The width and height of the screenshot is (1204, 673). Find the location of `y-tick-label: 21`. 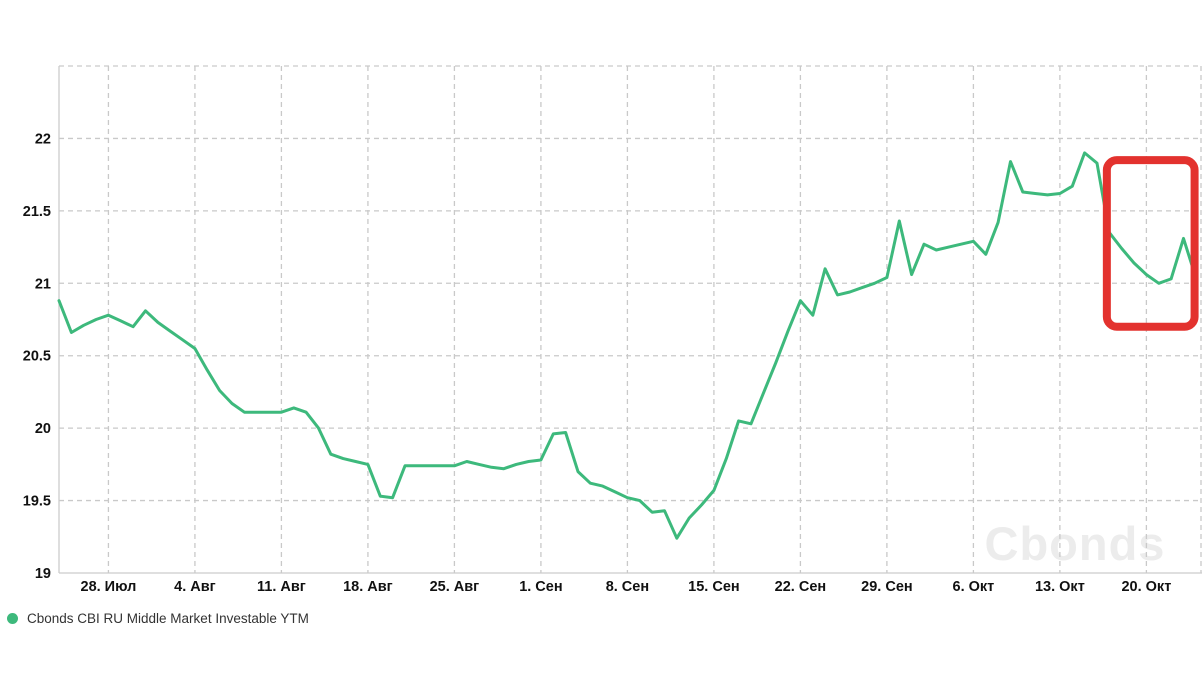

y-tick-label: 21 is located at coordinates (43, 284).